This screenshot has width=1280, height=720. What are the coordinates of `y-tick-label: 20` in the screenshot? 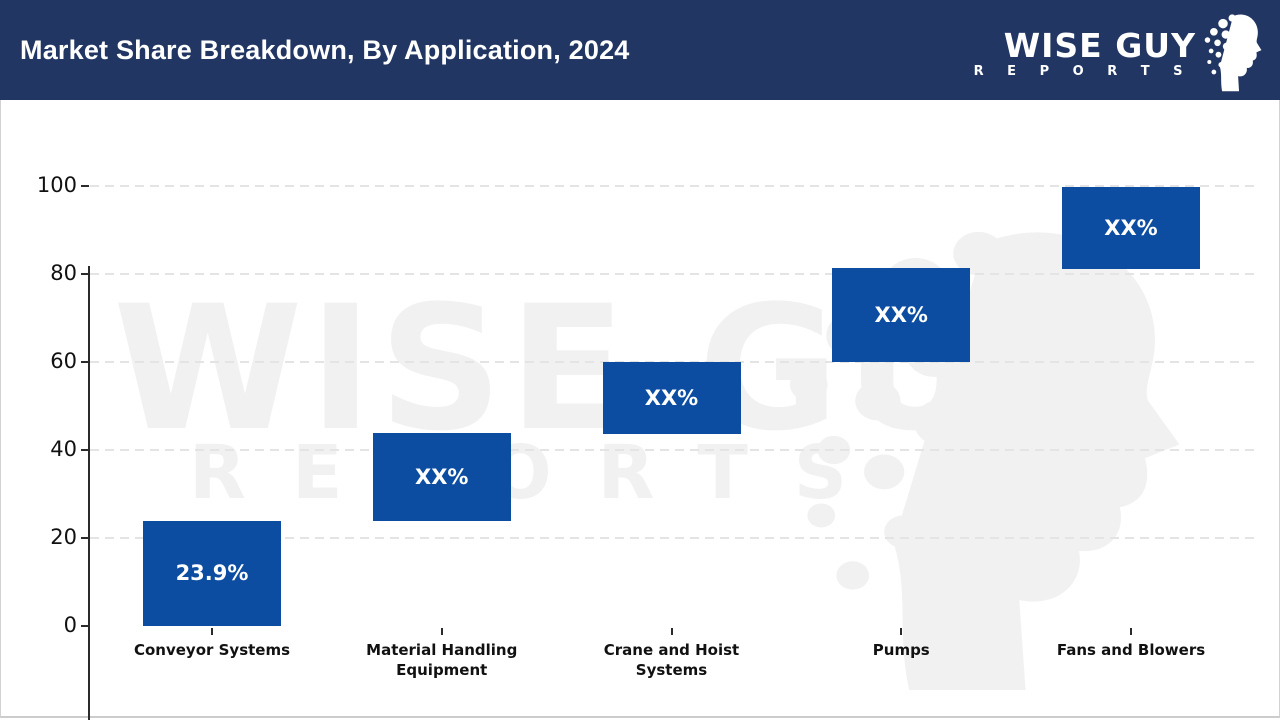 It's located at (63, 537).